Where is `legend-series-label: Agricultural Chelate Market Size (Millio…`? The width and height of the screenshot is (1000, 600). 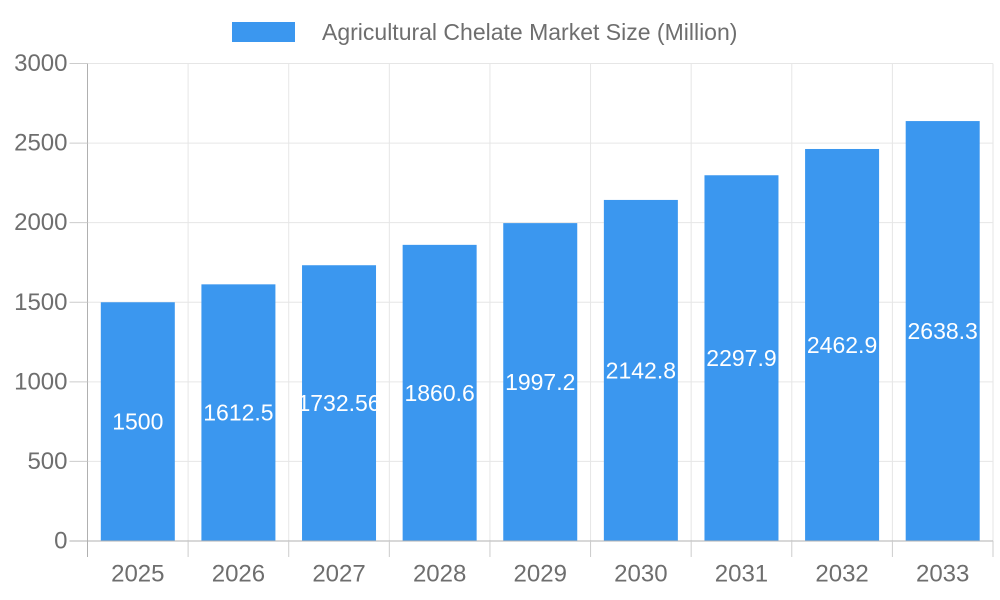 legend-series-label: Agricultural Chelate Market Size (Millio… is located at coordinates (530, 31).